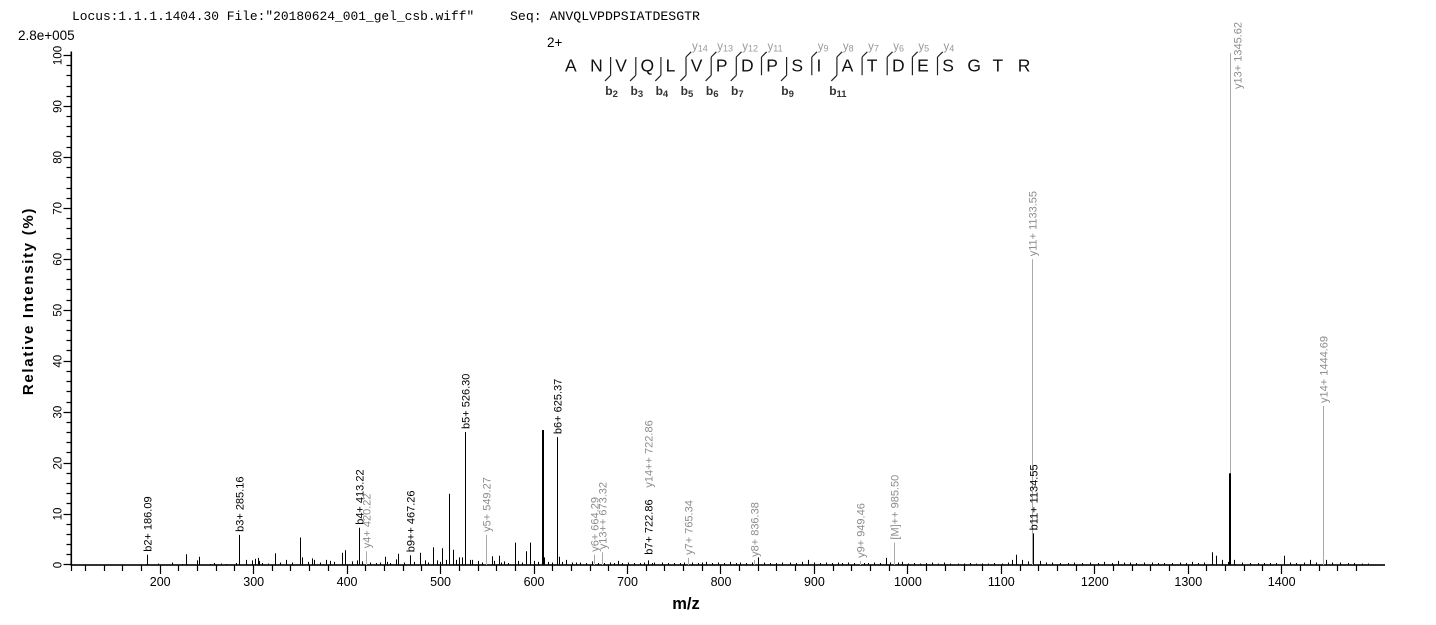  I want to click on svg-text: 1400, so click(1282, 582).